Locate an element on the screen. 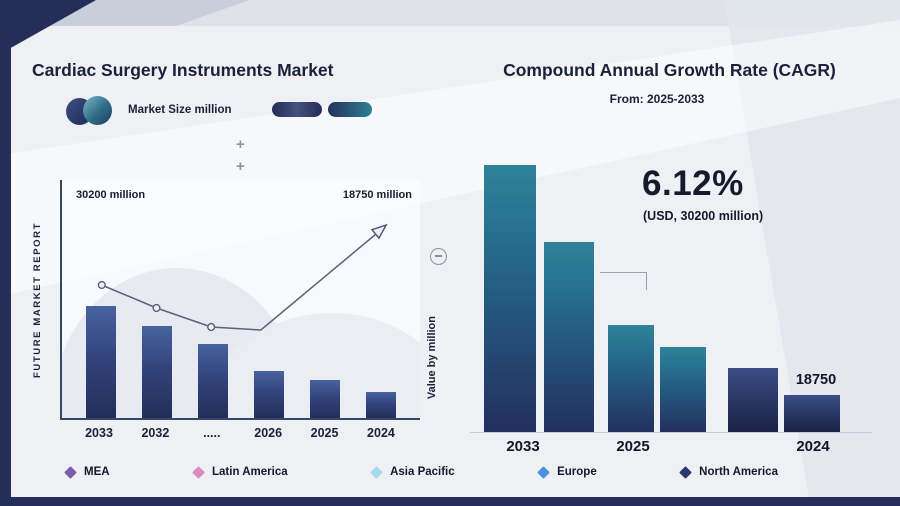  value-by-million-text: Value by million is located at coordinates (432, 358).